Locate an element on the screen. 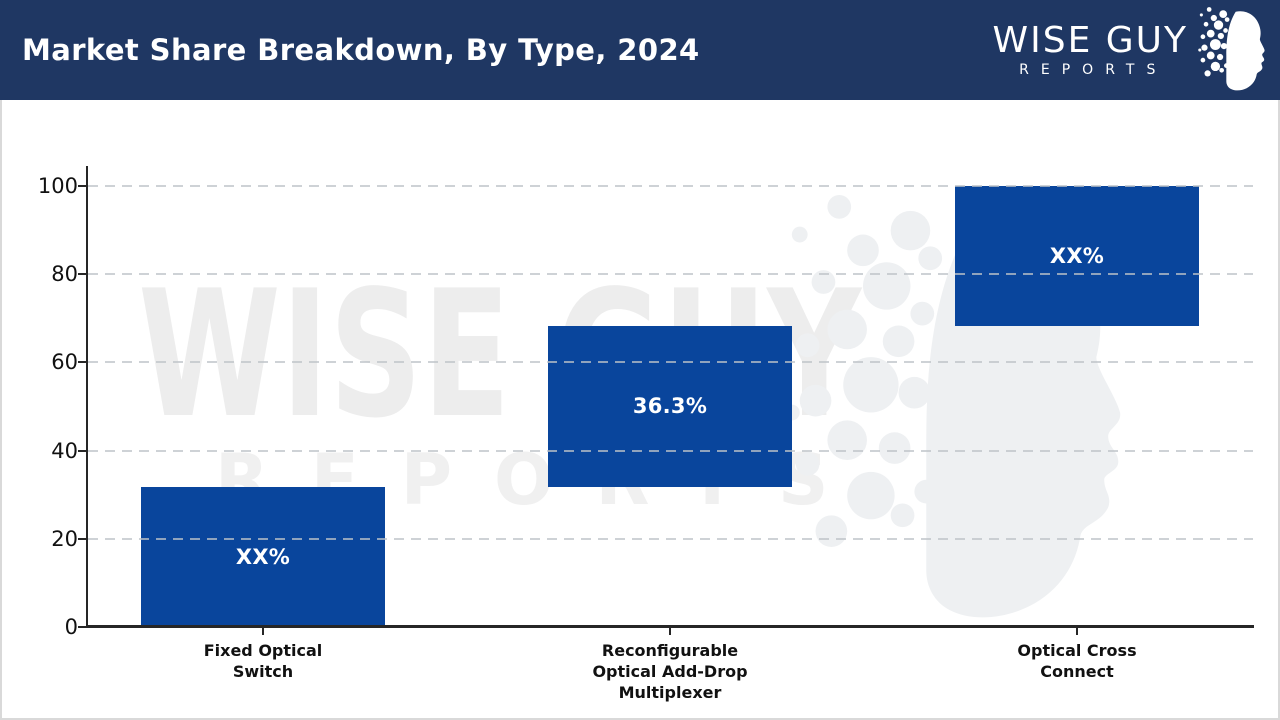 This screenshot has width=1280, height=720. y-tick-label-60: 60 is located at coordinates (64, 362).